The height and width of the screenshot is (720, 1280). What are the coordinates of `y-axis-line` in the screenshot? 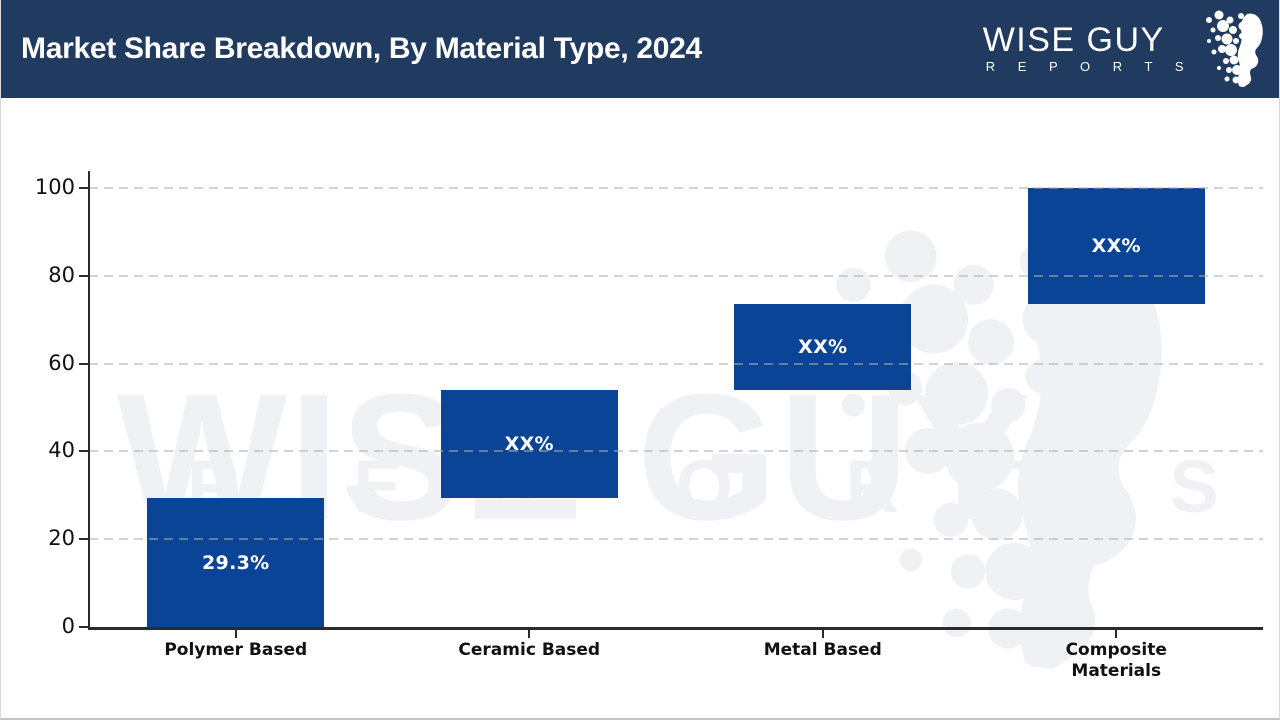 It's located at (89, 400).